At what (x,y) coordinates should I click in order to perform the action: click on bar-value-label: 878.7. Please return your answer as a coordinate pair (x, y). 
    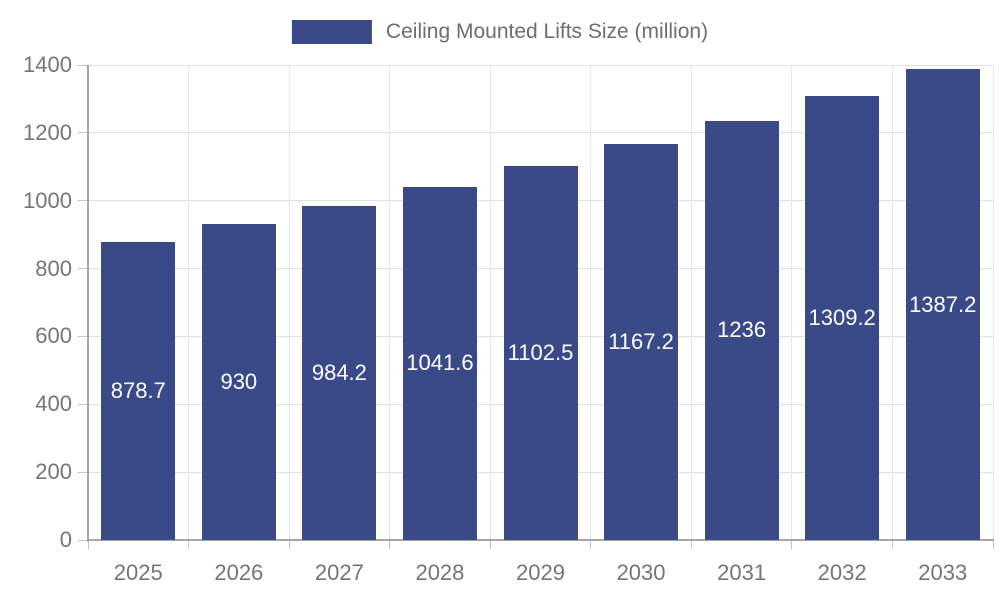
    Looking at the image, I should click on (138, 390).